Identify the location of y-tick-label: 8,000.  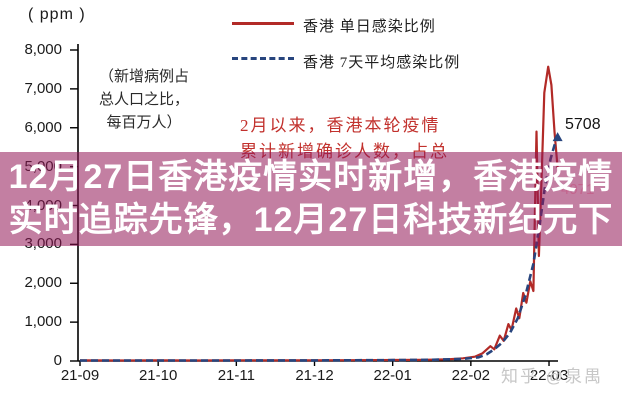
(43, 49).